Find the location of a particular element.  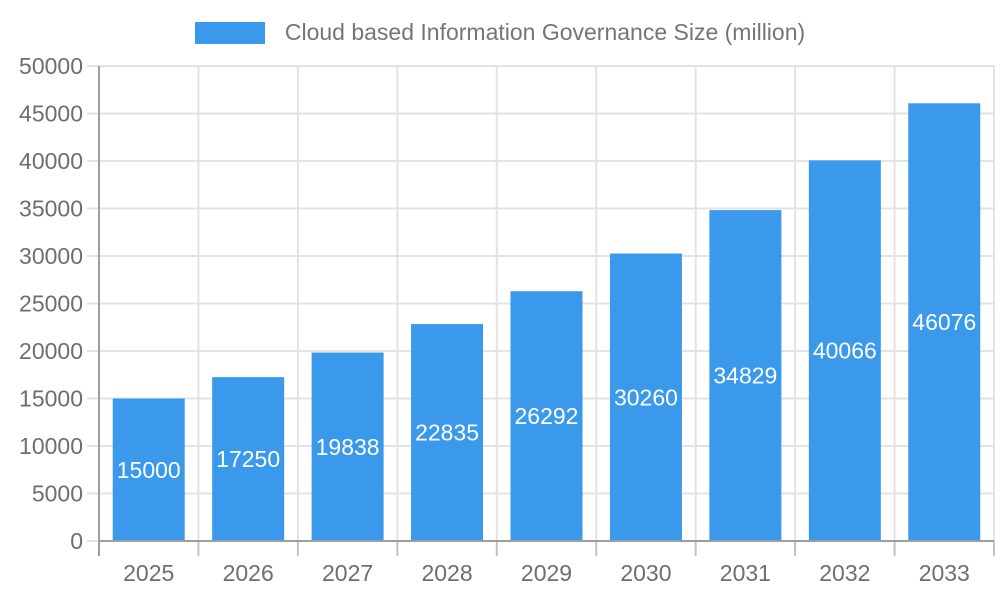

bar-value-label: 40066 is located at coordinates (845, 351).